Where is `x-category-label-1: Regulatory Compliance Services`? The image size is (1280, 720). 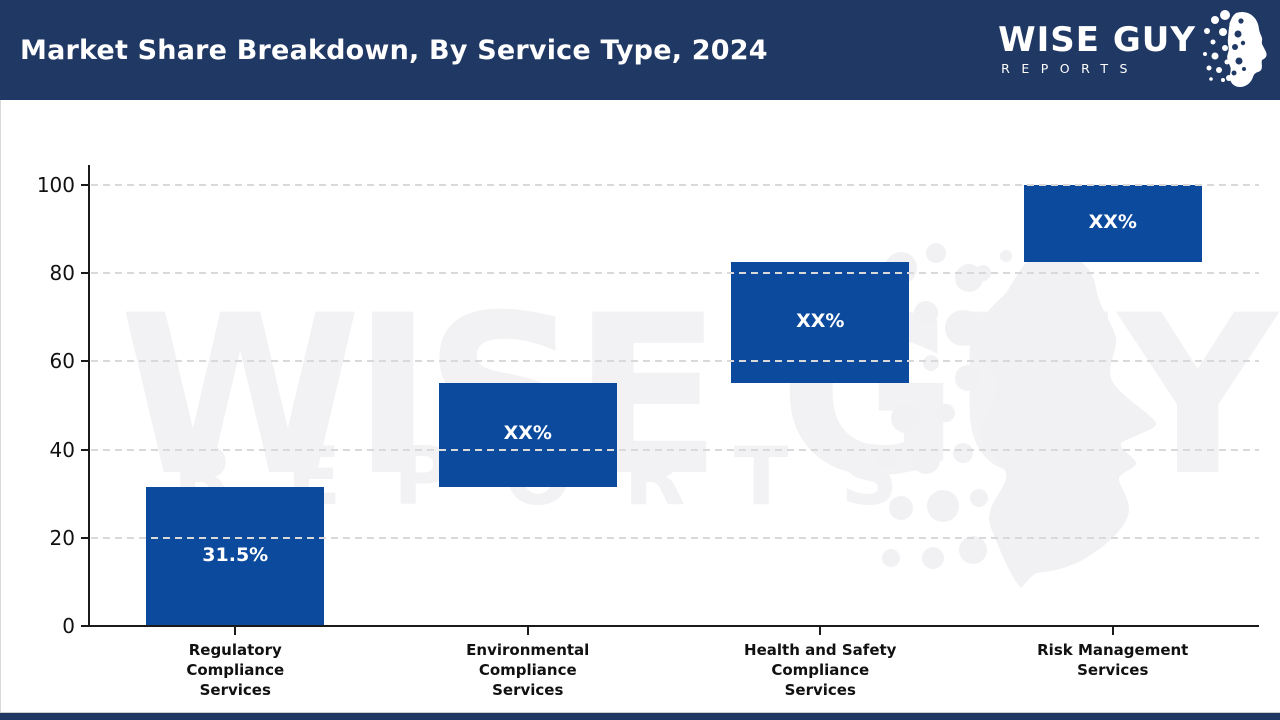 x-category-label-1: Regulatory Compliance Services is located at coordinates (235, 670).